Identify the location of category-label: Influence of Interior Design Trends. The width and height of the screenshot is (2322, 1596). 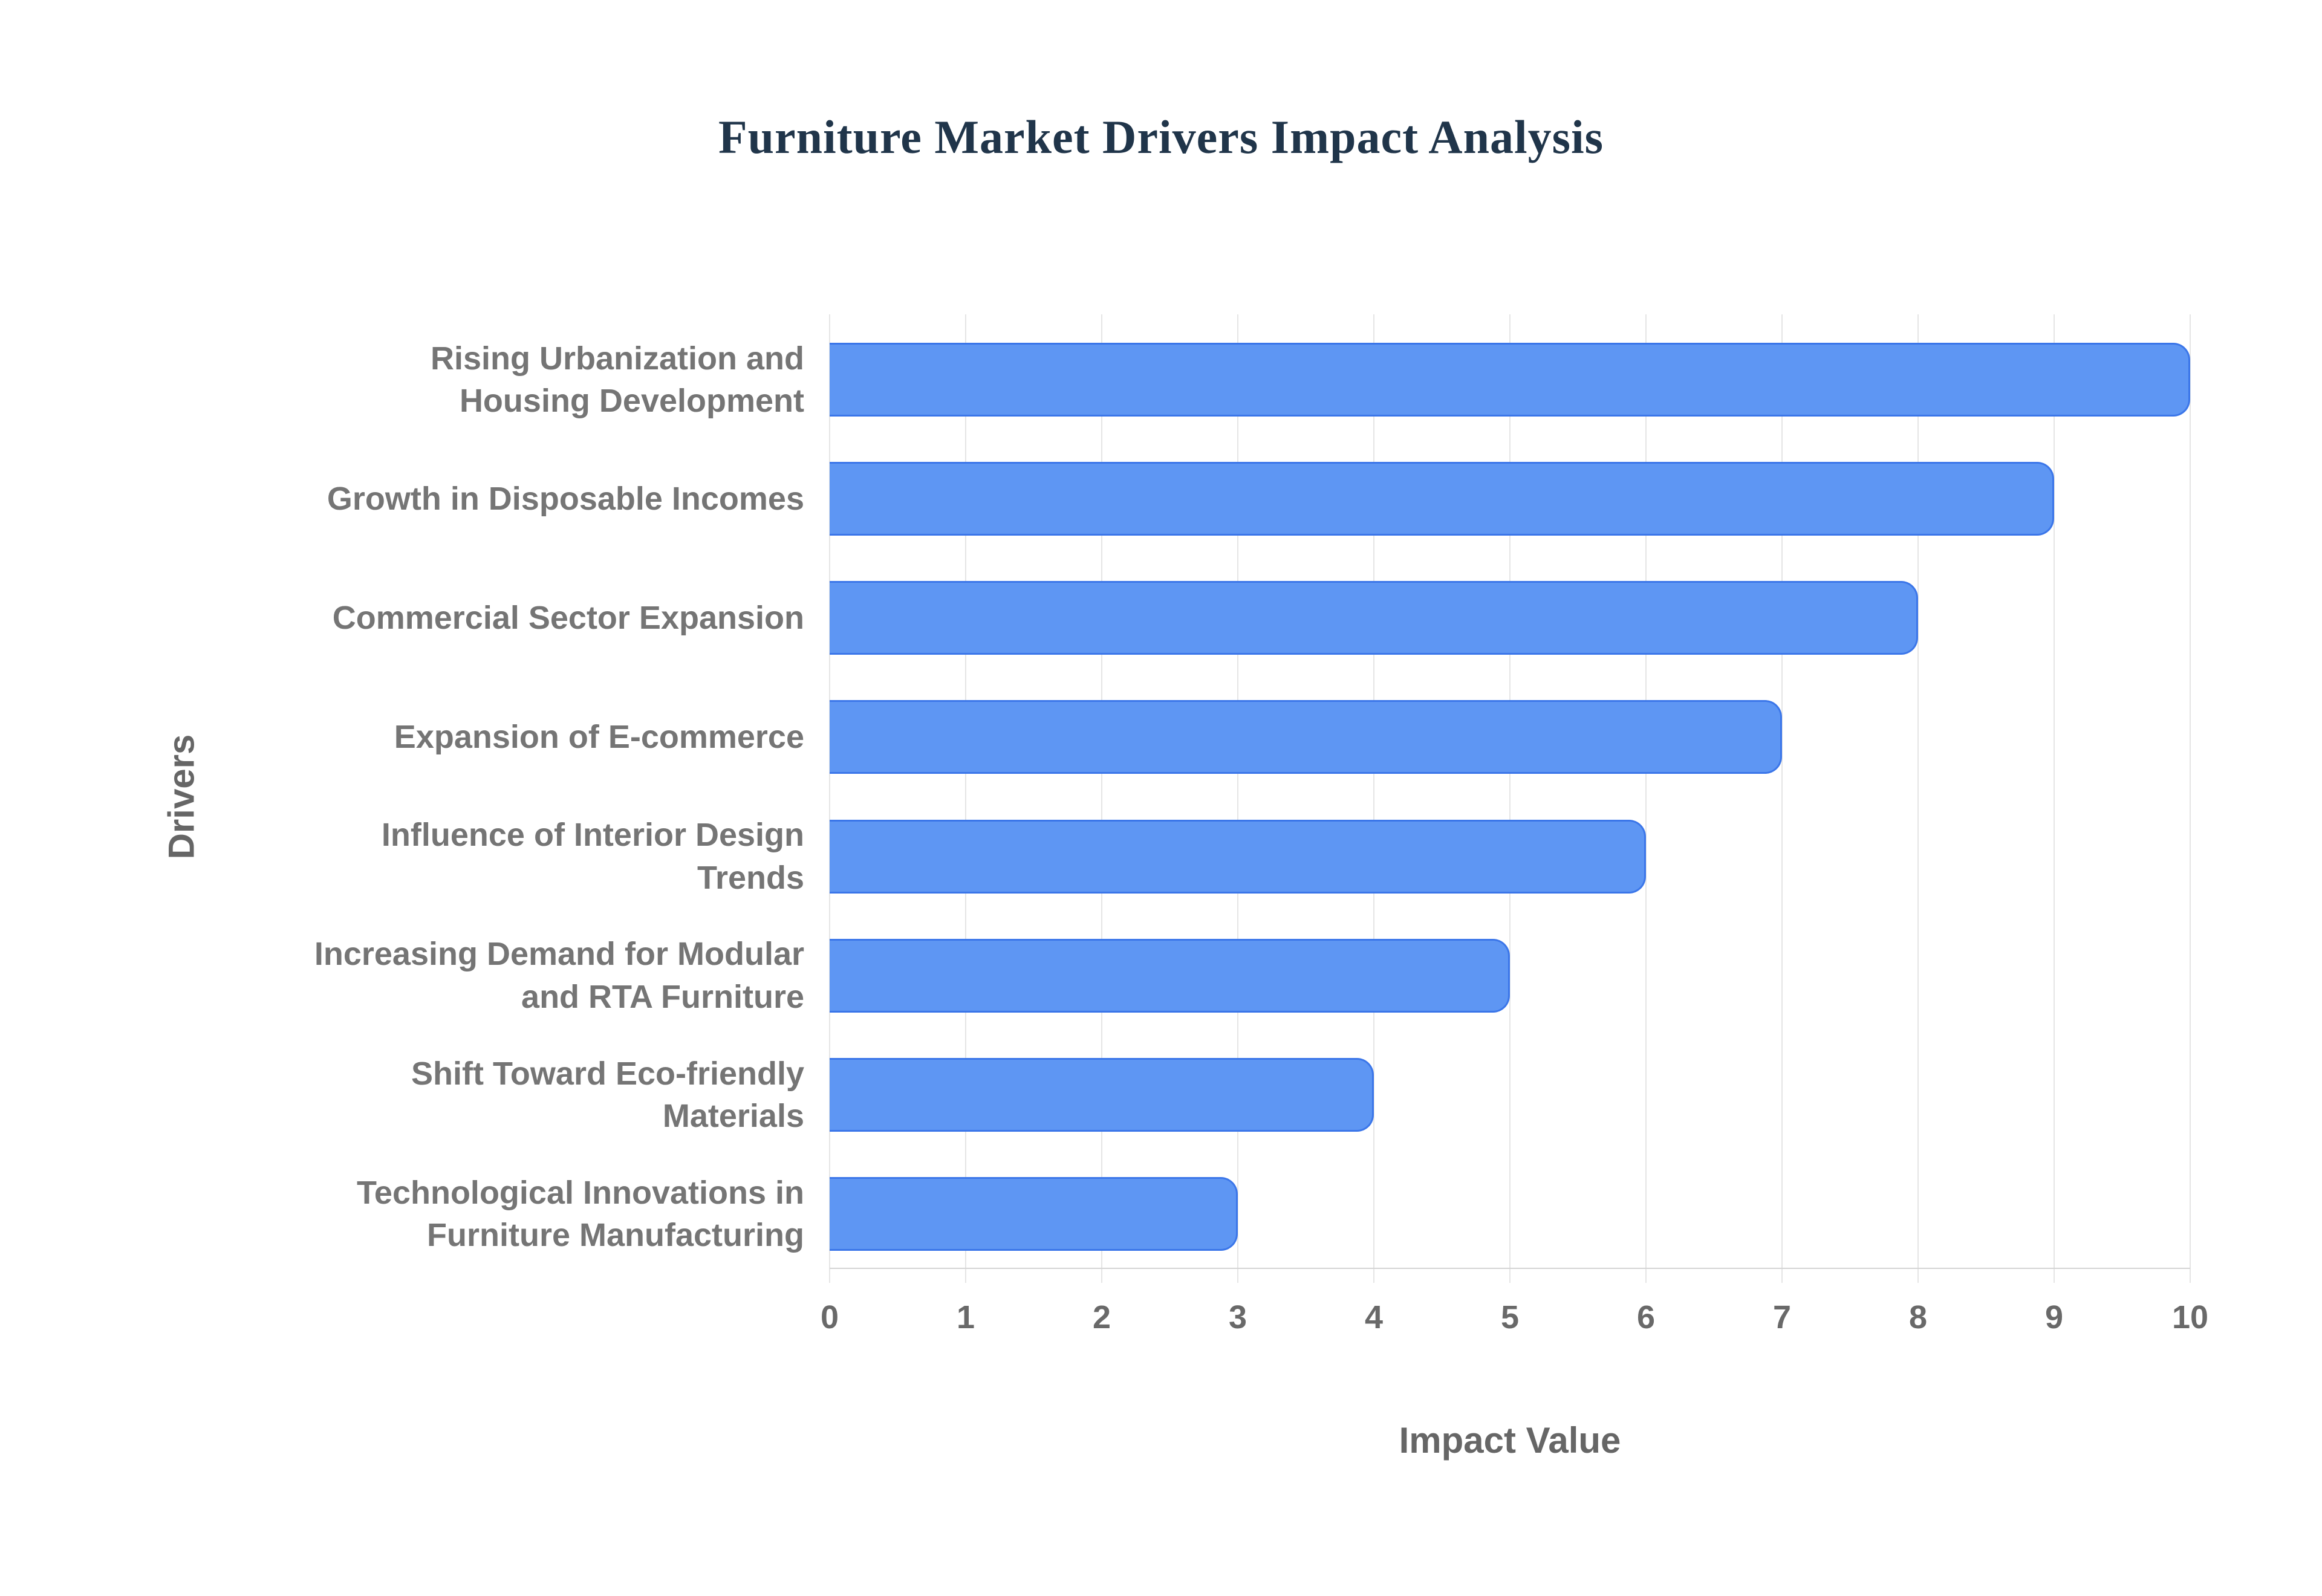
(592, 856).